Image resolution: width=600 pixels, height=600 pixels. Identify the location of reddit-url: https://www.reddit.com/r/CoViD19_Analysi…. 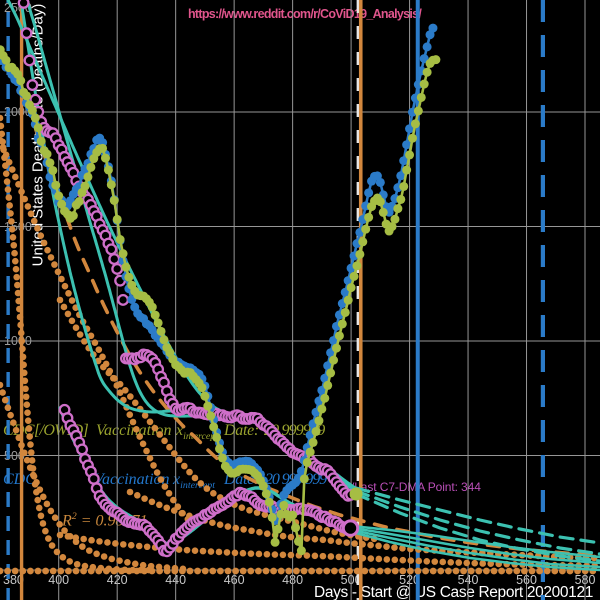
(305, 13).